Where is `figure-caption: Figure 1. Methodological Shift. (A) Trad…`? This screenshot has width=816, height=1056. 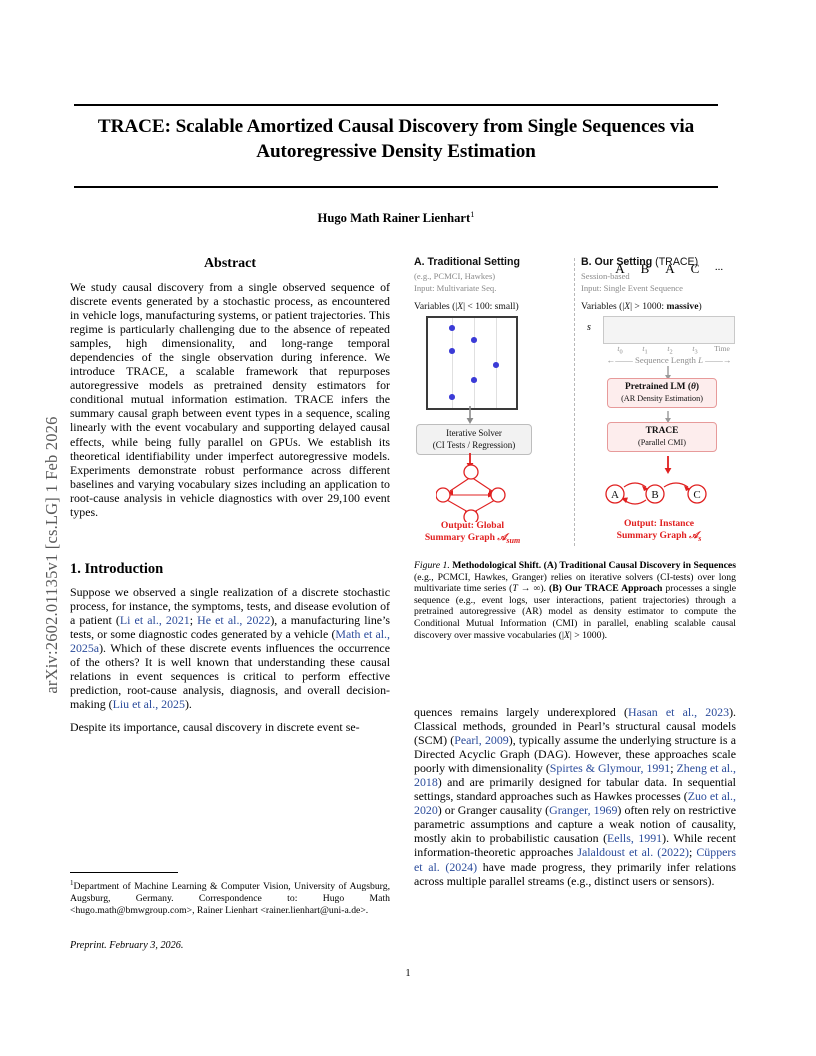 figure-caption: Figure 1. Methodological Shift. (A) Trad… is located at coordinates (575, 600).